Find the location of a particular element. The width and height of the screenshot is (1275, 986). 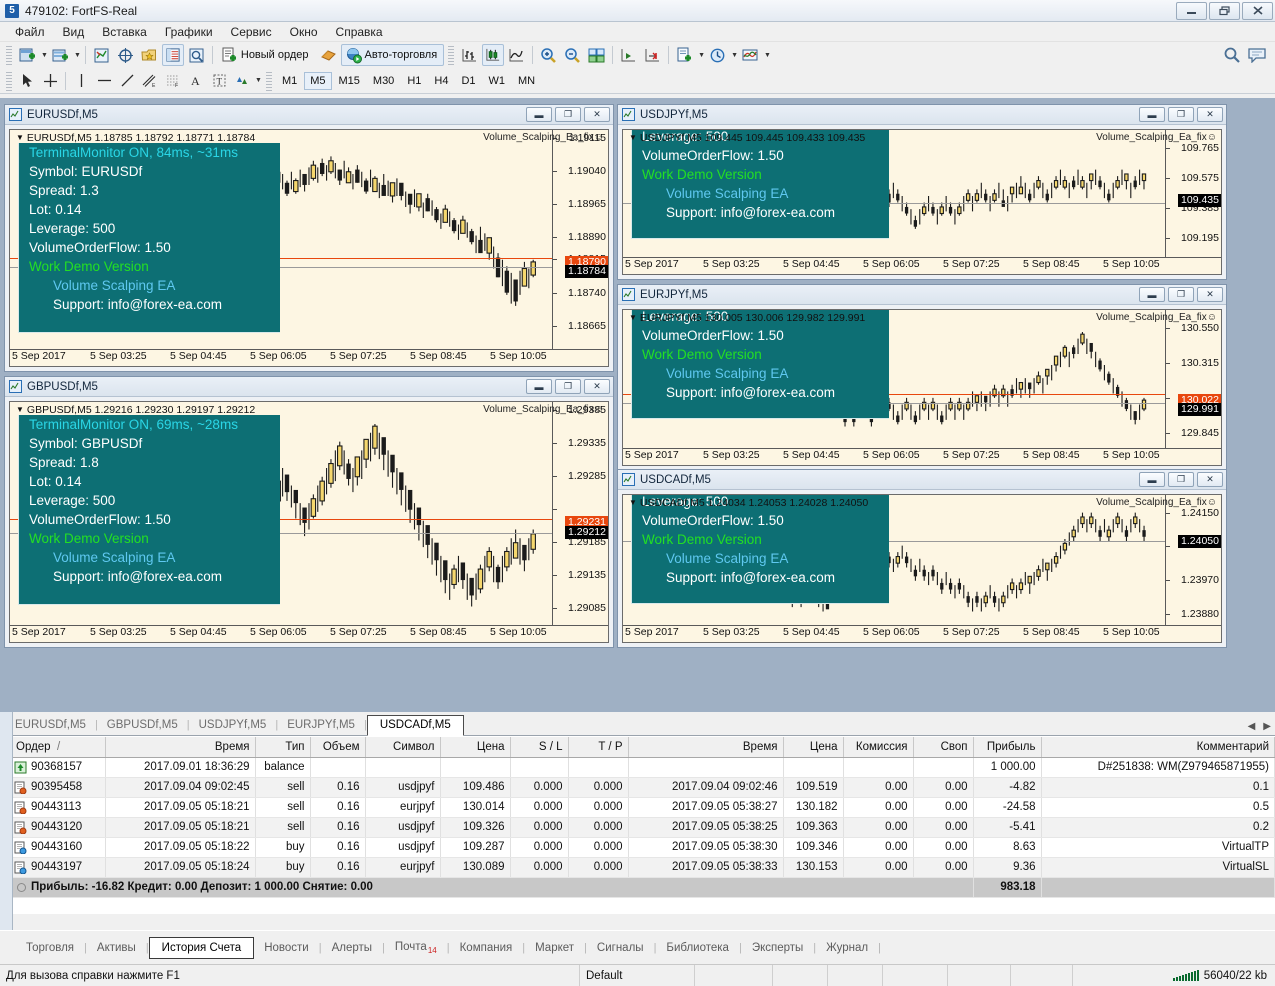

column-price-open: Цена is located at coordinates (475, 747).